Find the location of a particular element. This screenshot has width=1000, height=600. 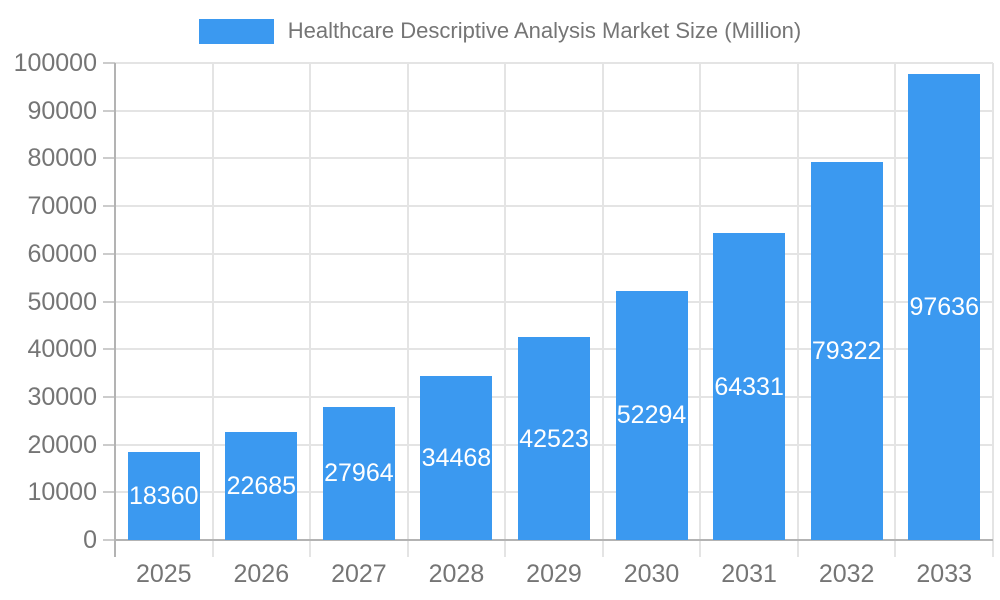

bar-value-label: 42523 is located at coordinates (554, 438).